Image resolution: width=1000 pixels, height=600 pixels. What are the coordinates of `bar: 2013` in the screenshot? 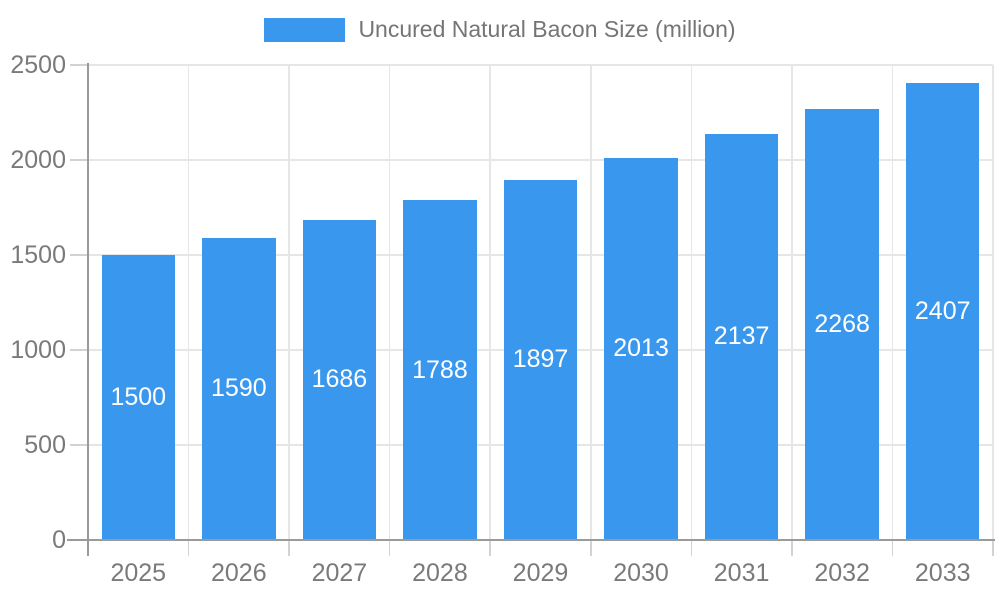 It's located at (641, 348).